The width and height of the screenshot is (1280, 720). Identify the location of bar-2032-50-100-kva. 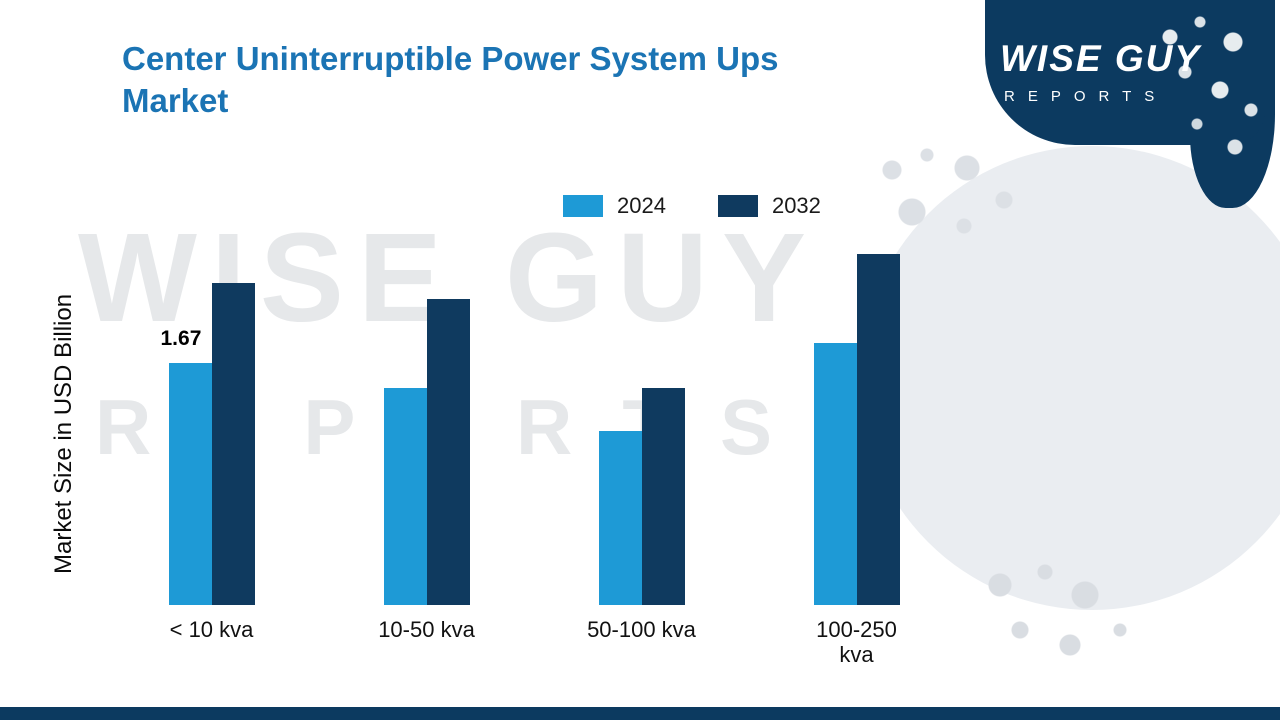
(663, 496).